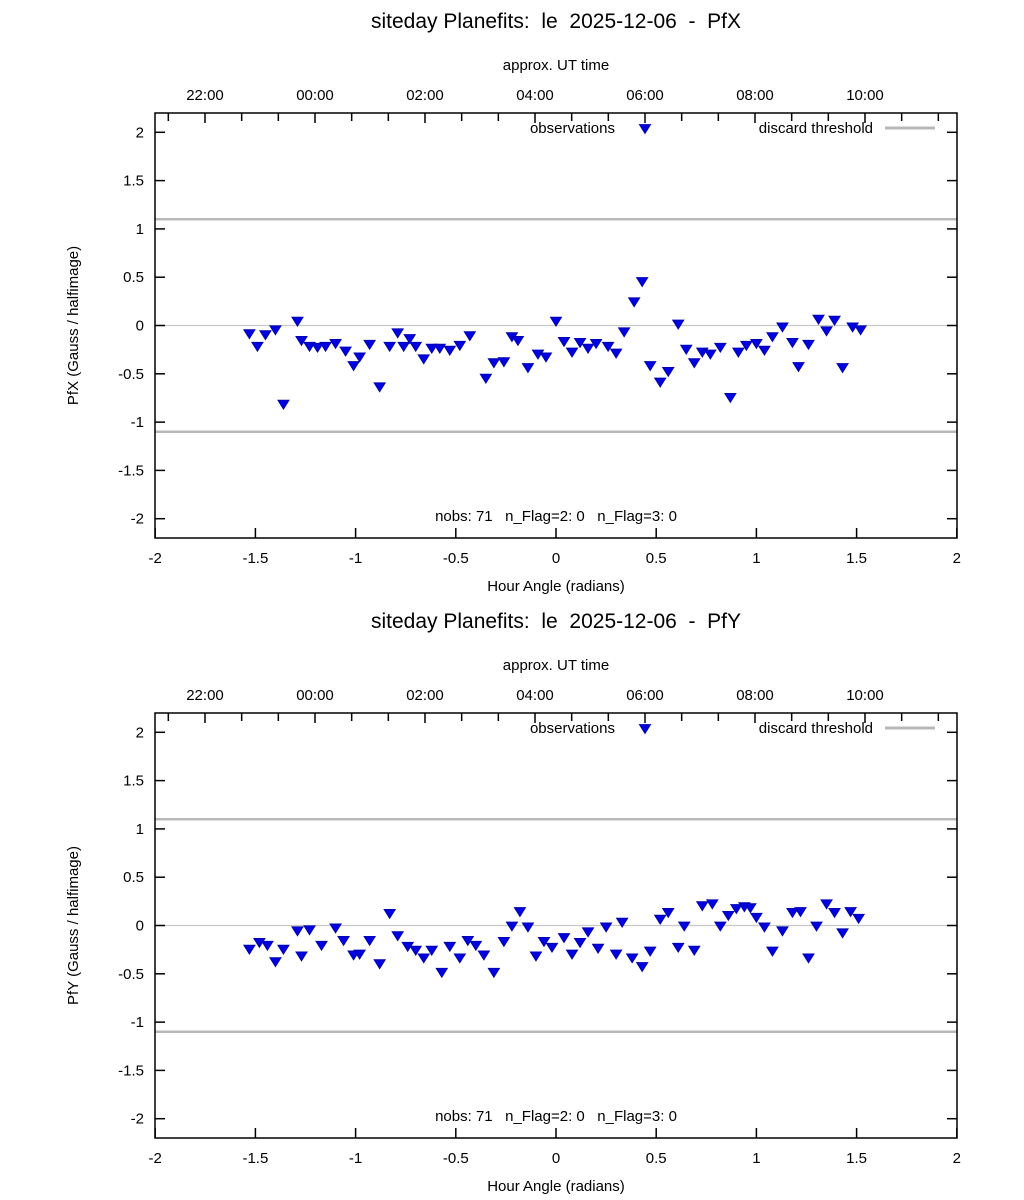 This screenshot has width=1024, height=1200. What do you see at coordinates (456, 1158) in the screenshot?
I see `x-tick-label: -0.5` at bounding box center [456, 1158].